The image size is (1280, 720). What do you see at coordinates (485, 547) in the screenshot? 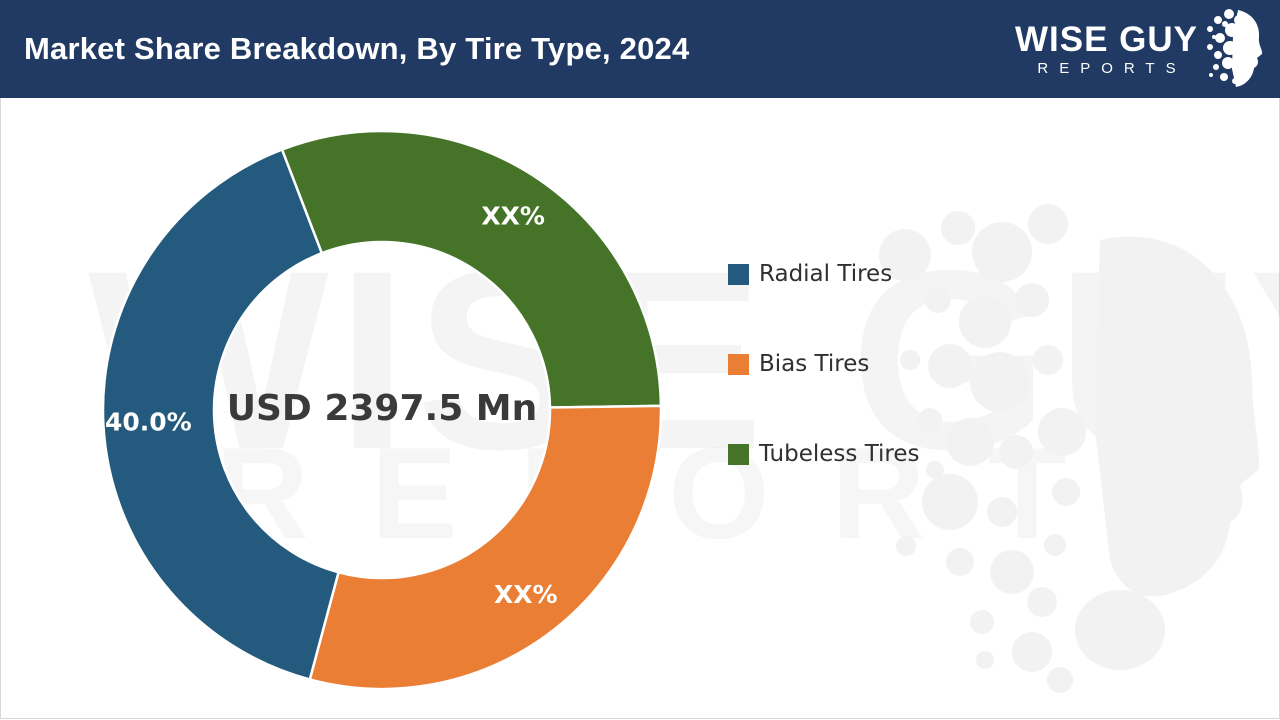
I see `donut-segment-bias-tires` at bounding box center [485, 547].